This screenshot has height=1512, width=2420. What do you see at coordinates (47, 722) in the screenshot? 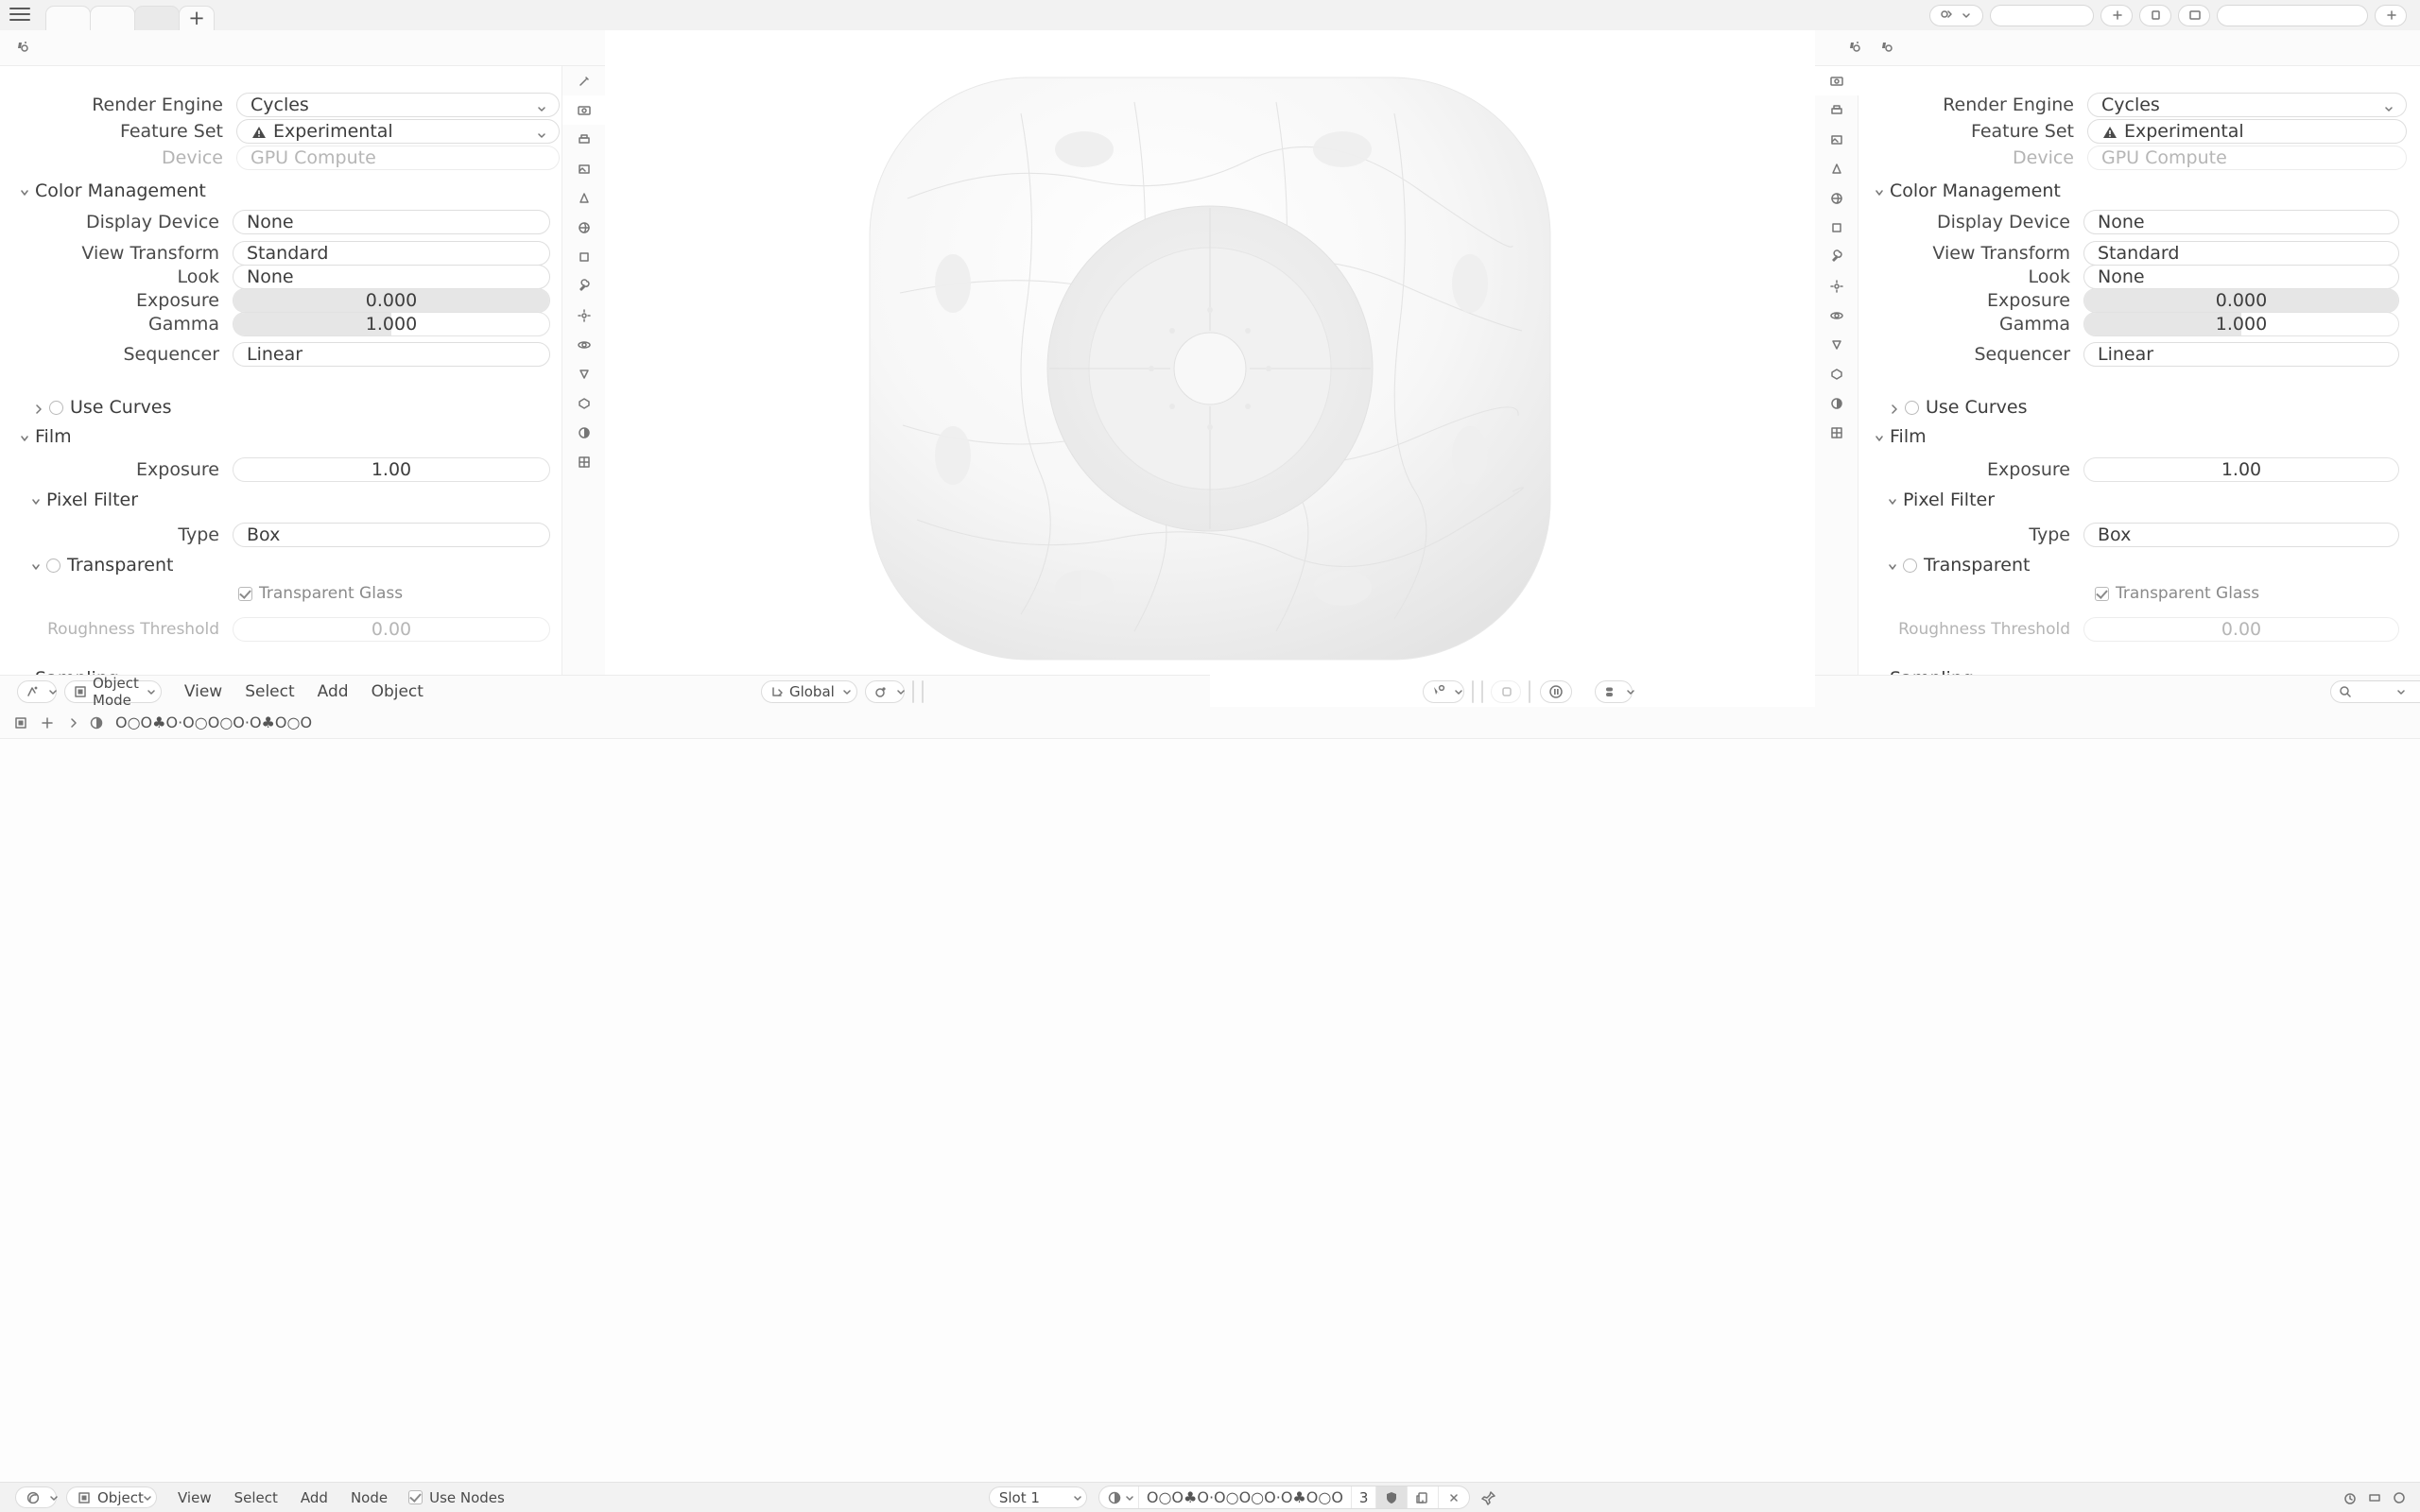
I see `pin-icon` at bounding box center [47, 722].